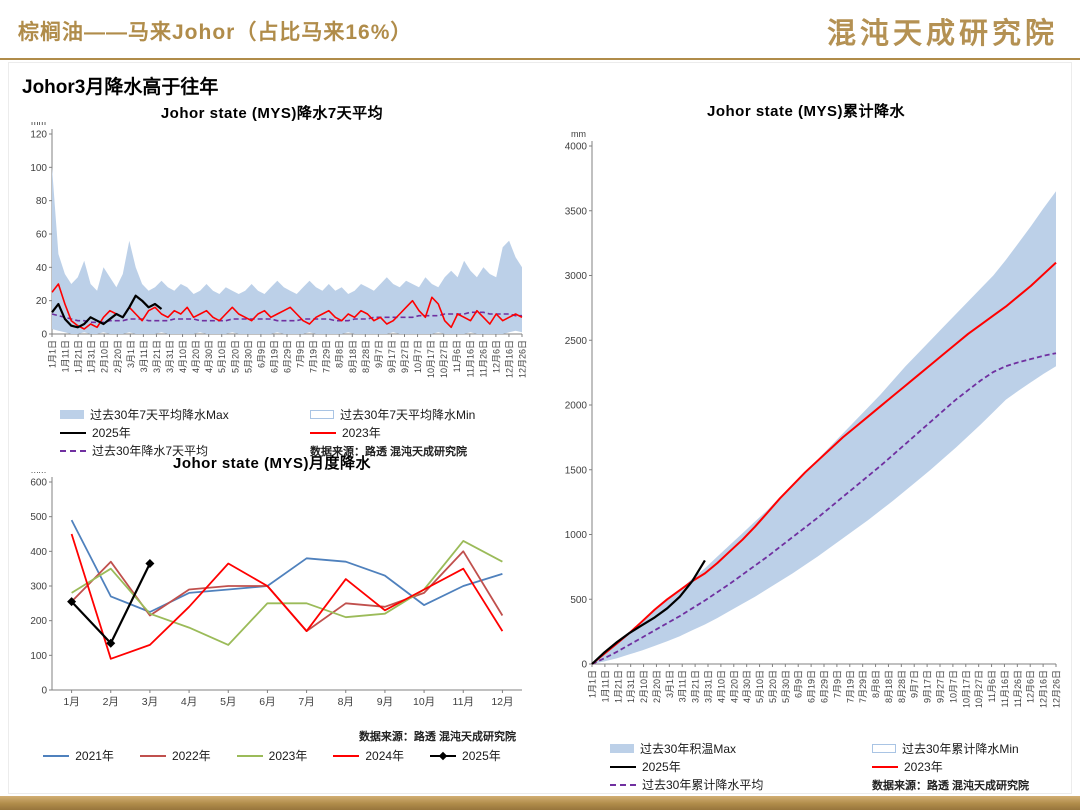 The width and height of the screenshot is (1080, 810). Describe the element at coordinates (576, 406) in the screenshot. I see `svg-text: 2000` at that location.